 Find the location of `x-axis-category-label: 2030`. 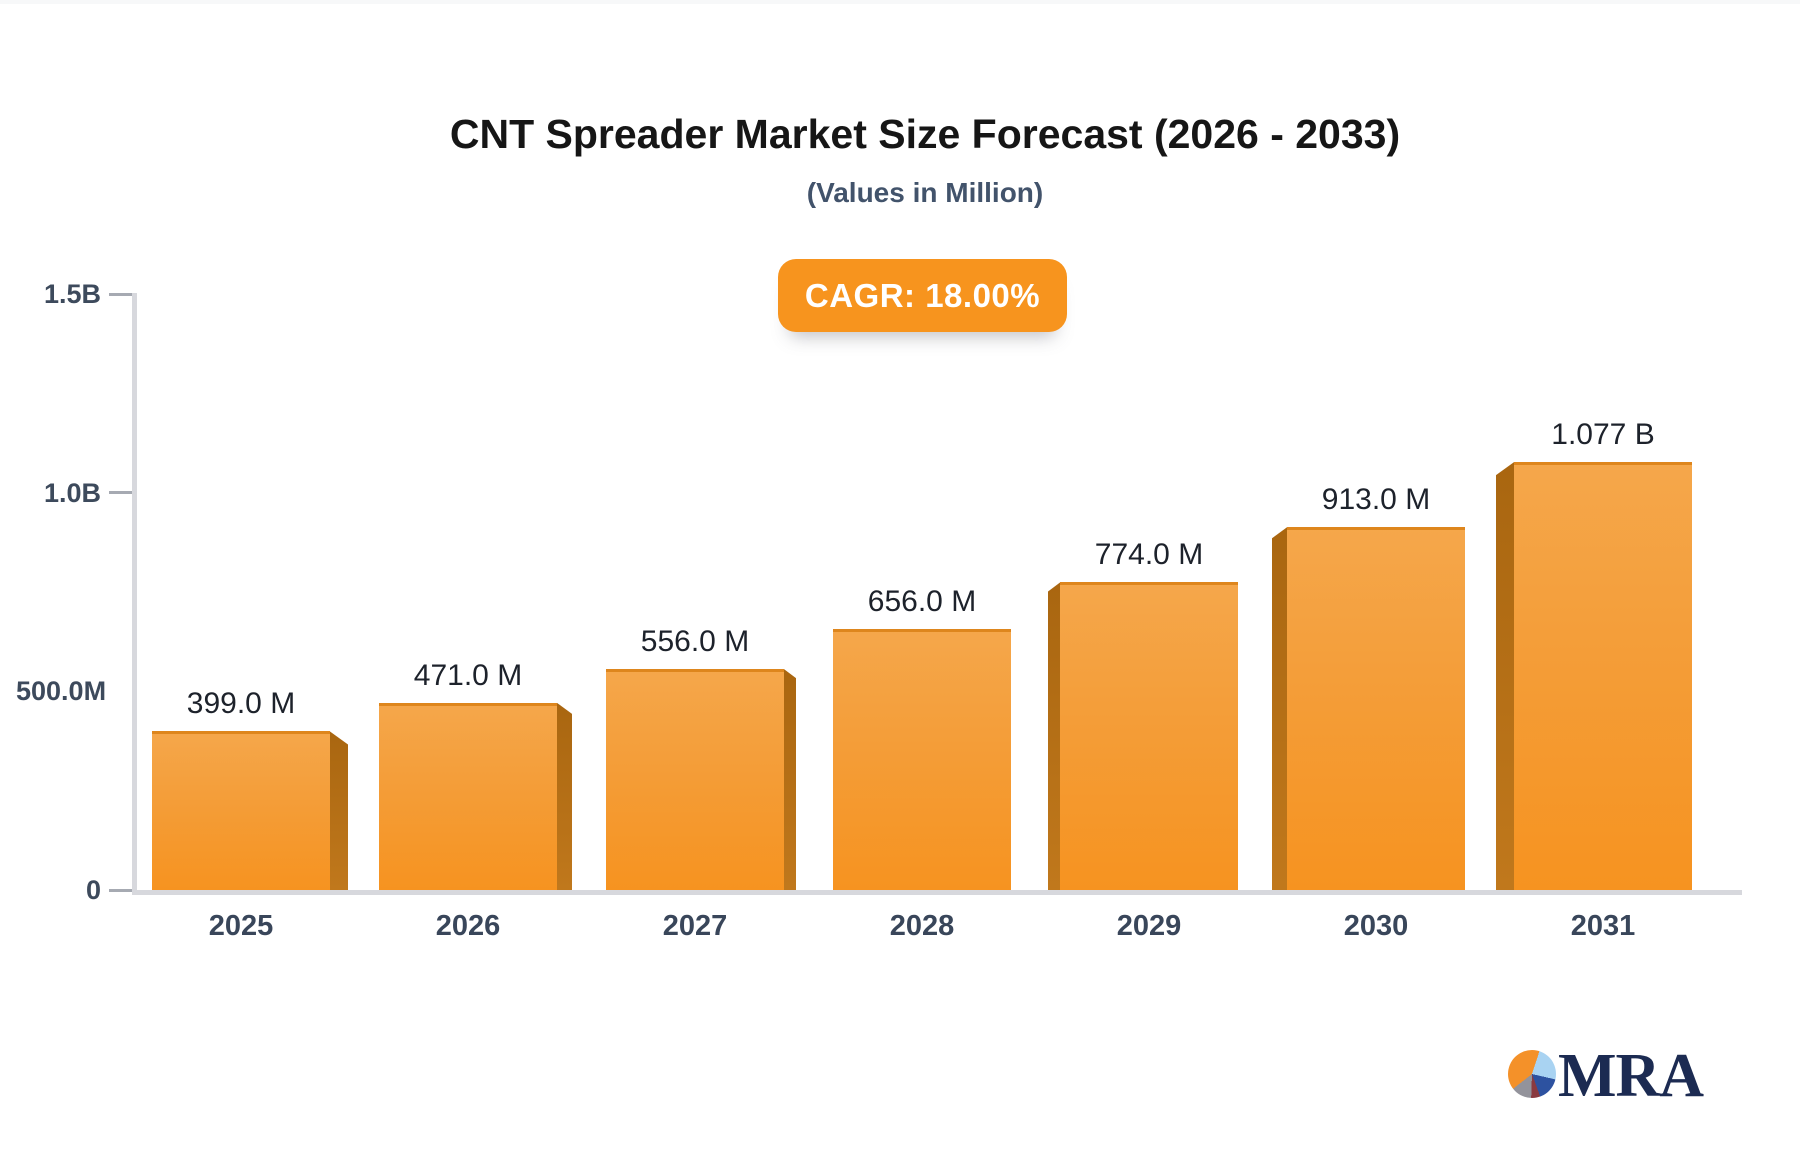

x-axis-category-label: 2030 is located at coordinates (1376, 926).